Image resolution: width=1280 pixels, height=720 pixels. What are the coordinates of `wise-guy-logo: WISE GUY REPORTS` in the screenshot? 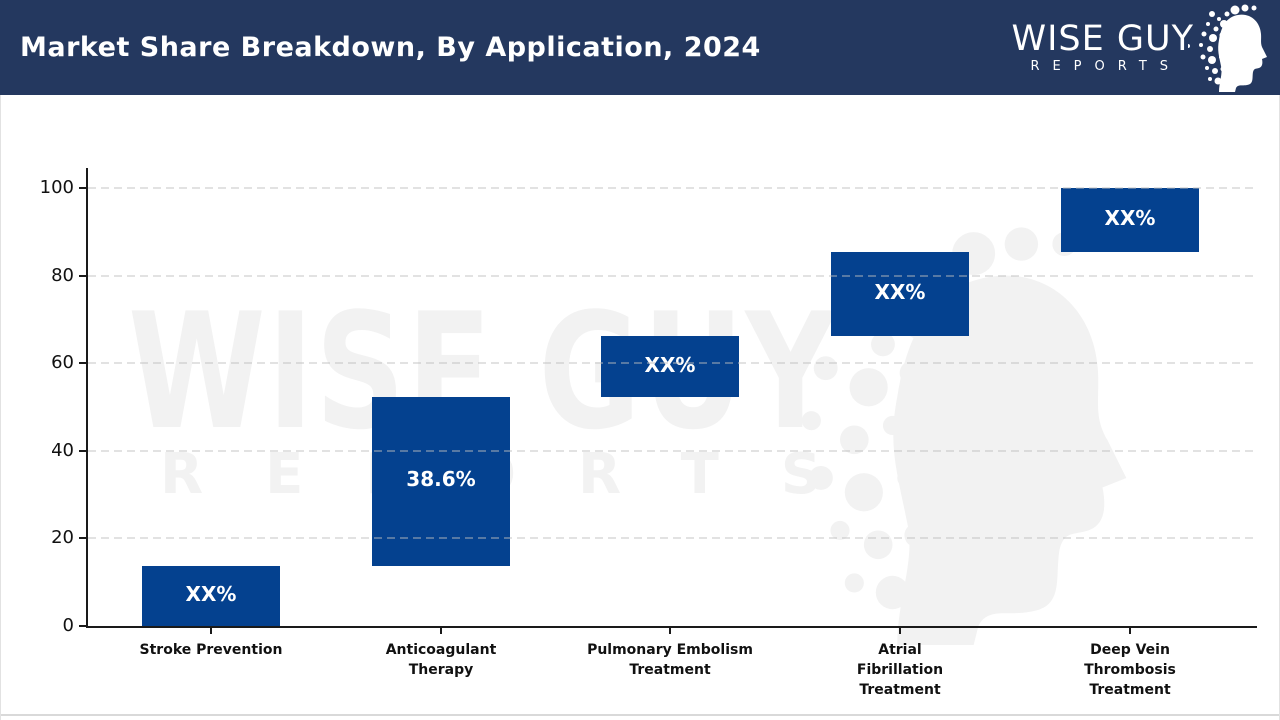 It's located at (1145, 48).